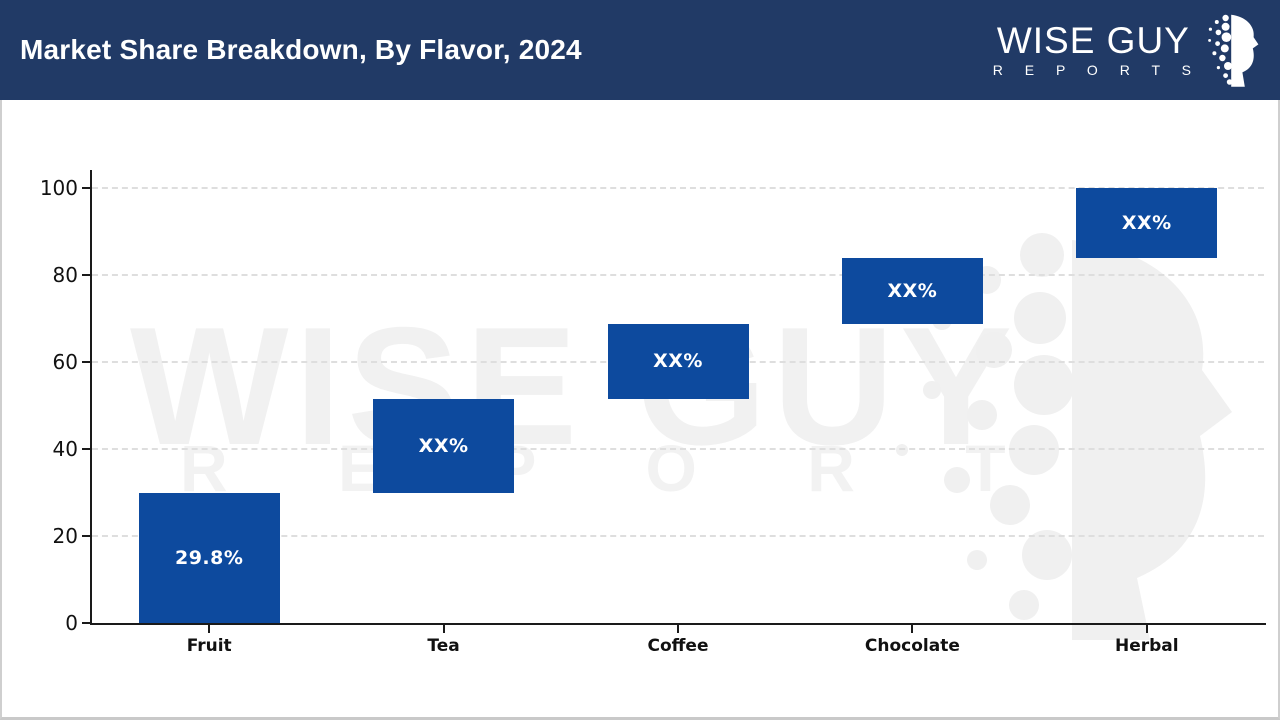 This screenshot has width=1280, height=720. What do you see at coordinates (678, 646) in the screenshot?
I see `x-tick-label-coffee: Coffee` at bounding box center [678, 646].